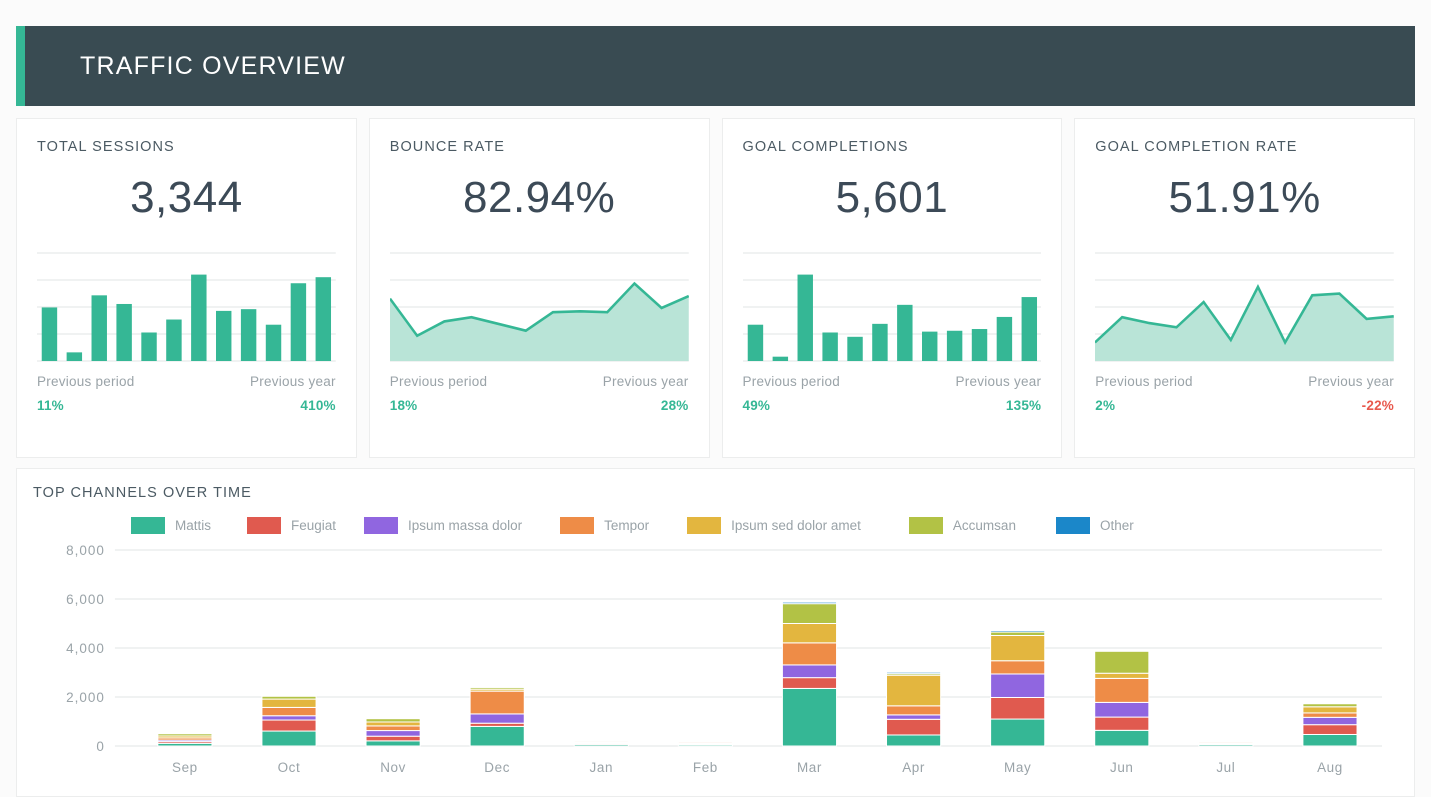  I want to click on x-axis-tick-label: Dec, so click(497, 767).